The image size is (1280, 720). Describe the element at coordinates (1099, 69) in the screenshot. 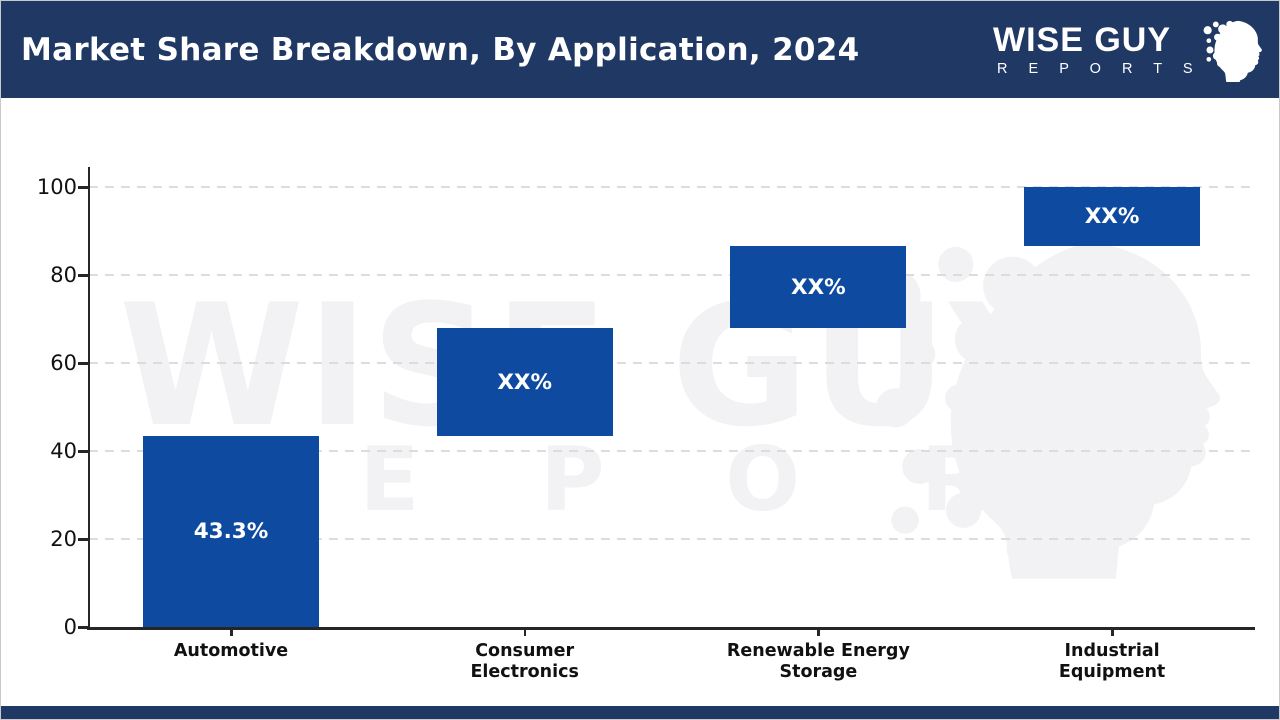

I see `logo-subtext: R E P O R T S` at that location.